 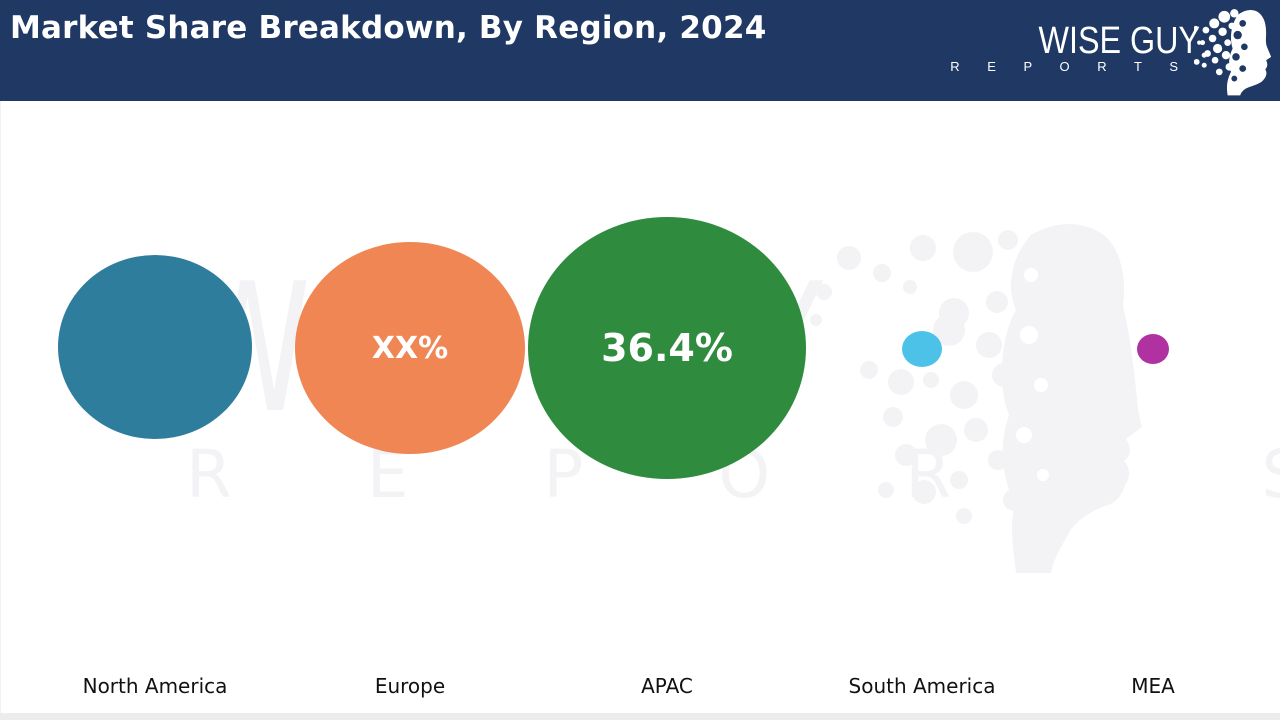 What do you see at coordinates (640, 716) in the screenshot?
I see `bottom-strip` at bounding box center [640, 716].